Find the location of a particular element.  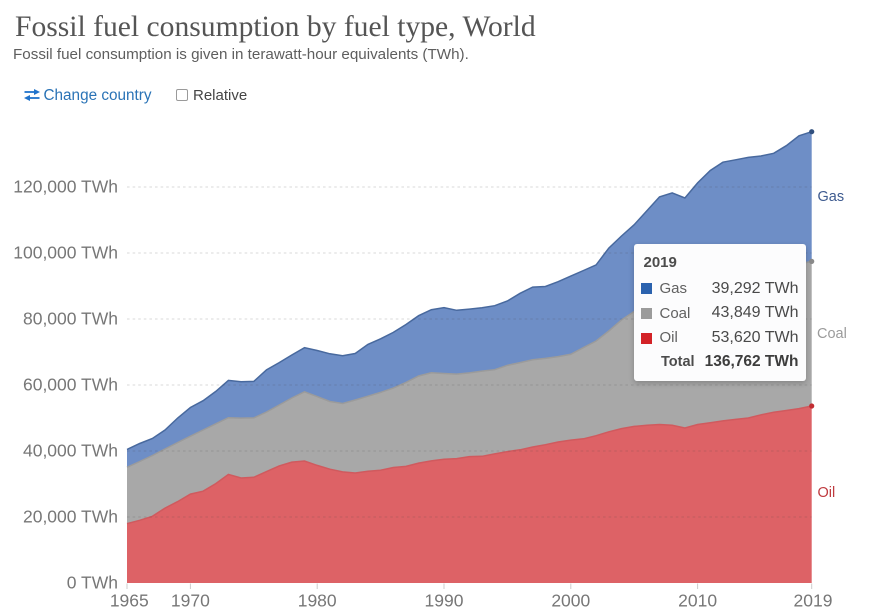

svg-text: 1965 is located at coordinates (129, 601).